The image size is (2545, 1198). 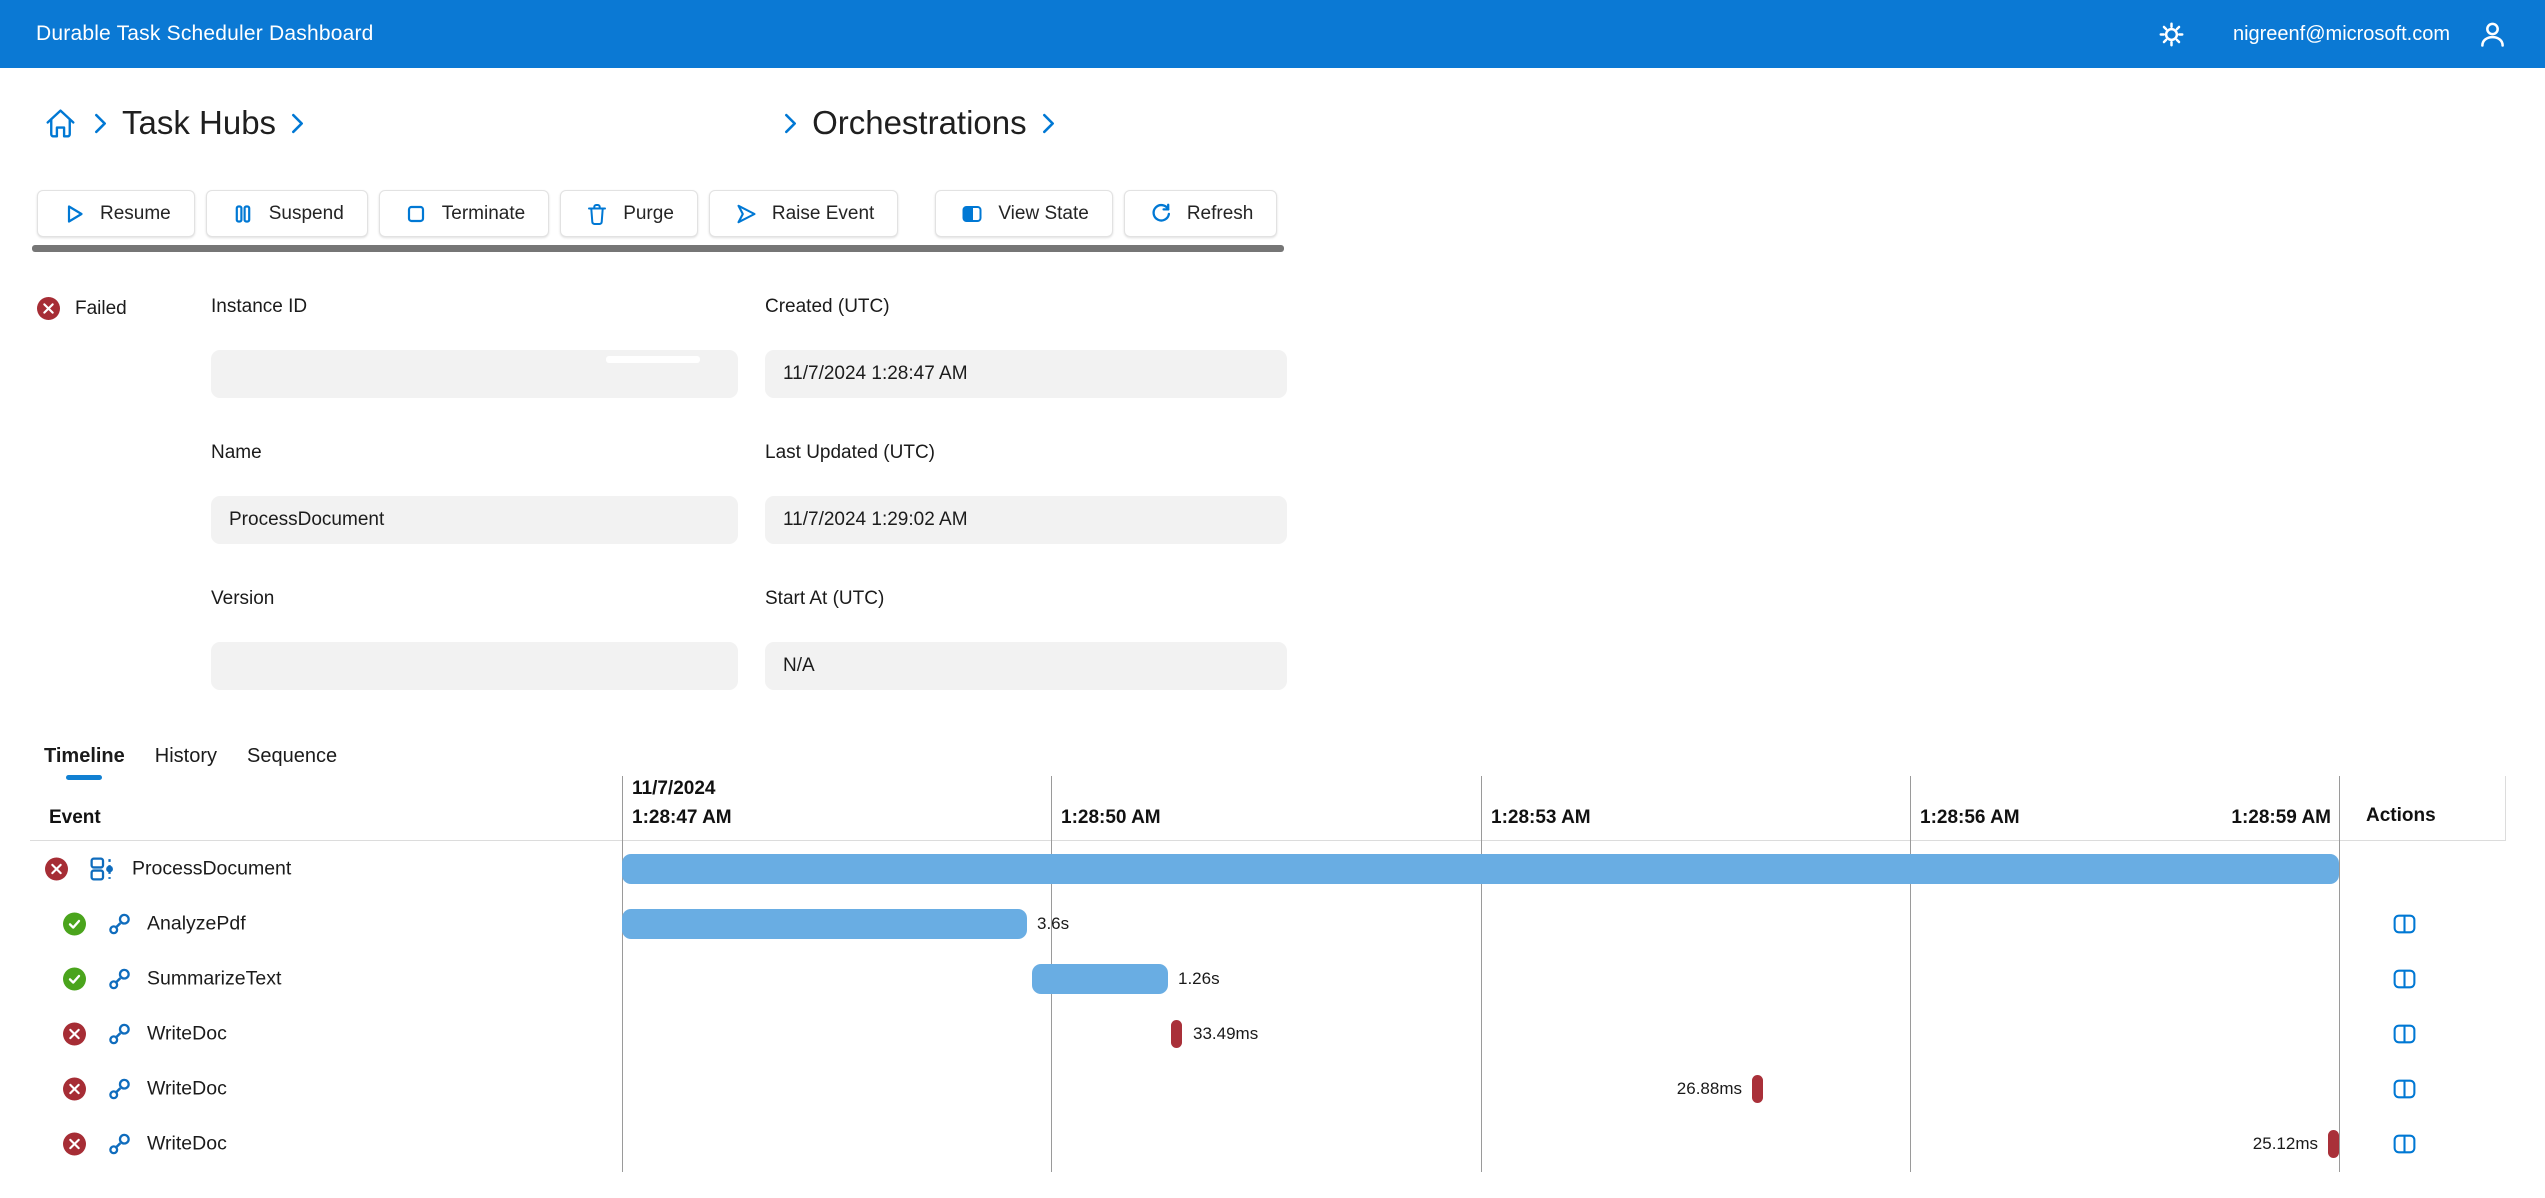 What do you see at coordinates (1161, 214) in the screenshot?
I see `refresh-icon` at bounding box center [1161, 214].